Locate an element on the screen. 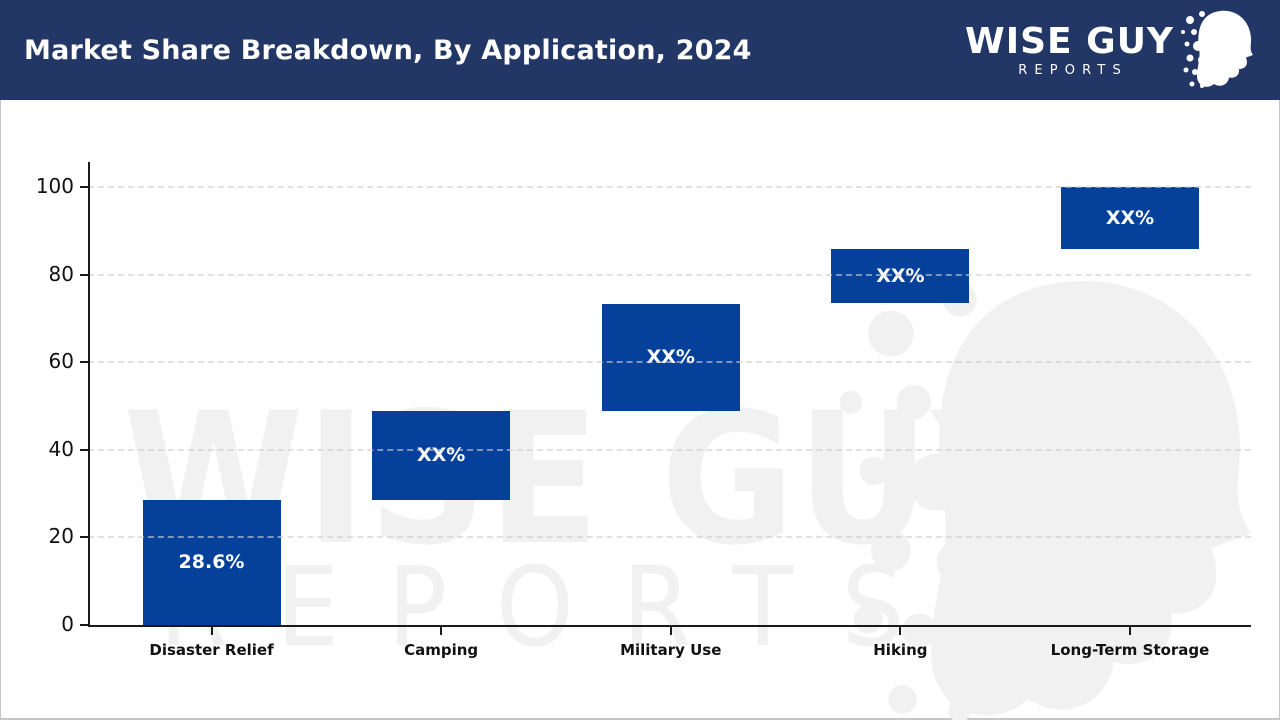  bar-disaster-relief: 28.6% is located at coordinates (211, 562).